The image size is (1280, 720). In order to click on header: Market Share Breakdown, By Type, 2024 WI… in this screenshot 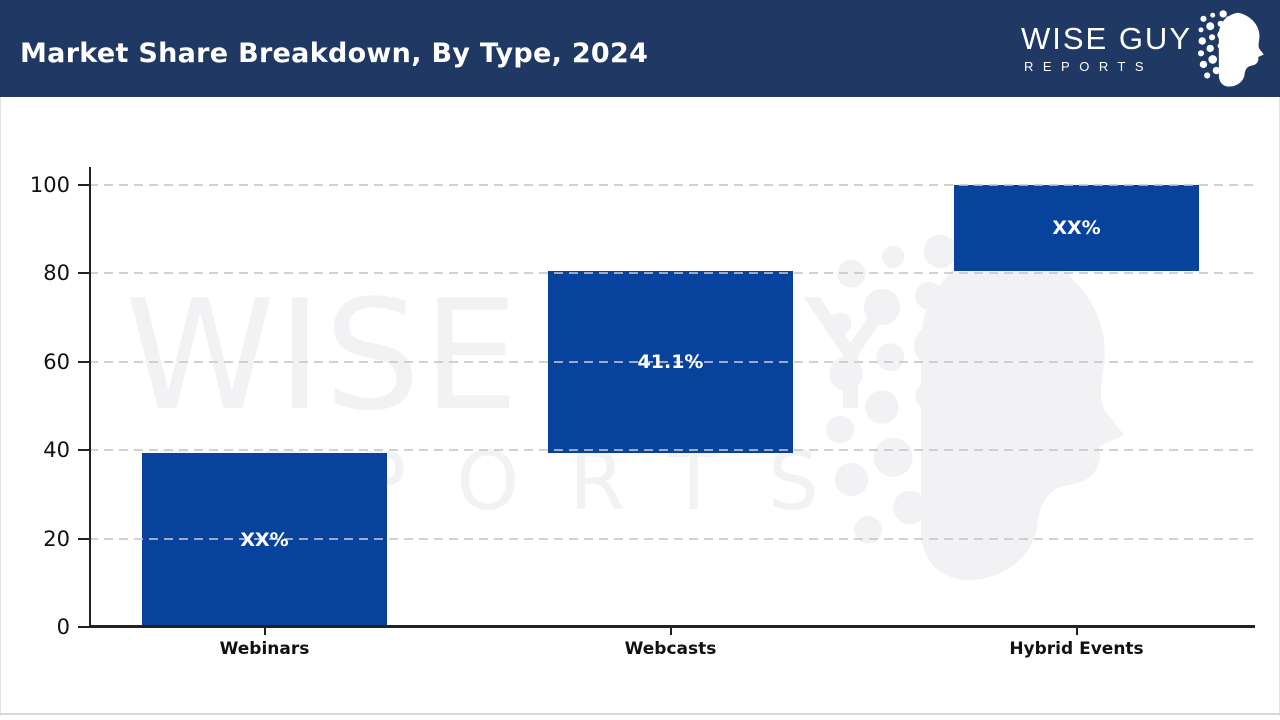, I will do `click(640, 48)`.